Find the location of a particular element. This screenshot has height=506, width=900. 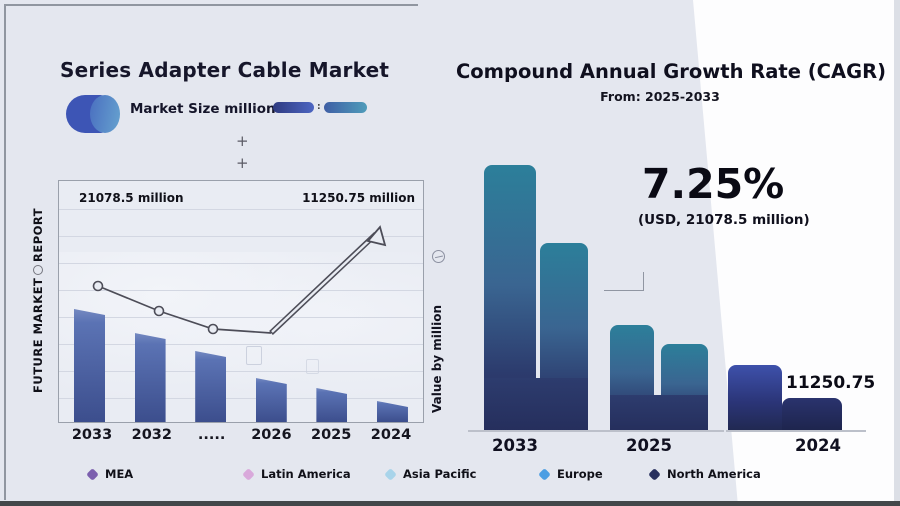

legend-label: MEA is located at coordinates (119, 474).